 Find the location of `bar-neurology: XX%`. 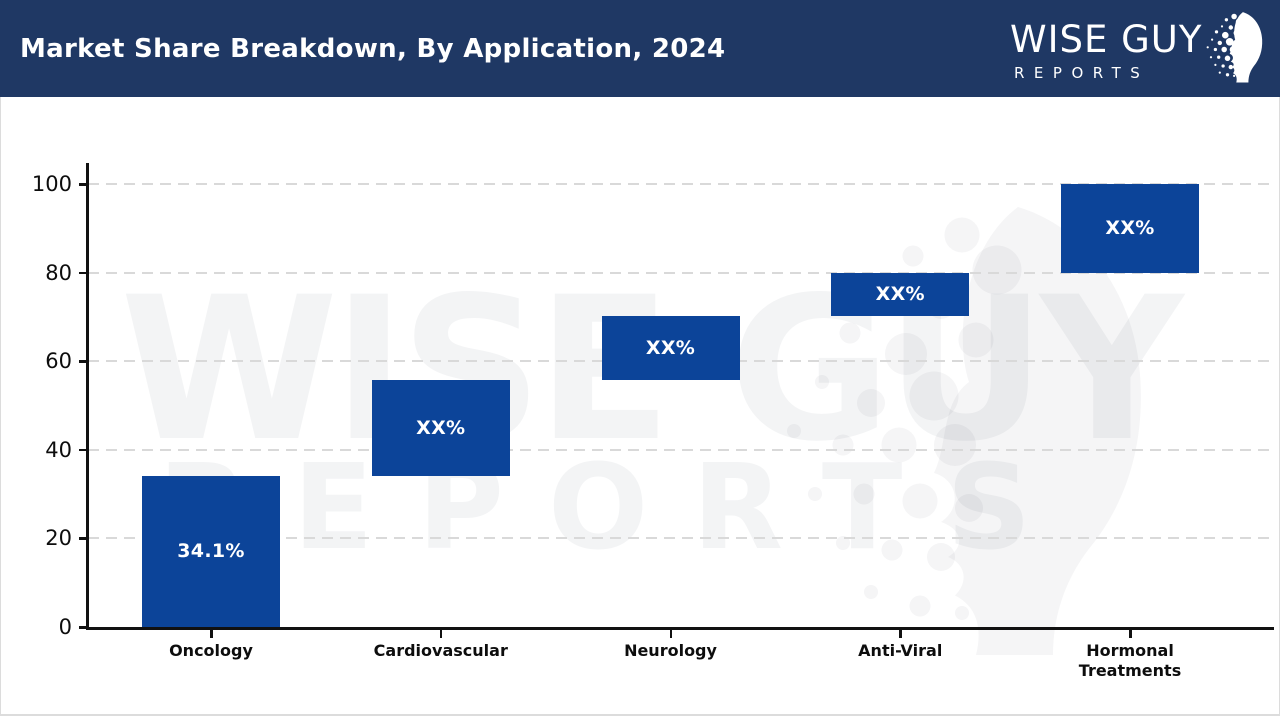

bar-neurology: XX% is located at coordinates (670, 348).